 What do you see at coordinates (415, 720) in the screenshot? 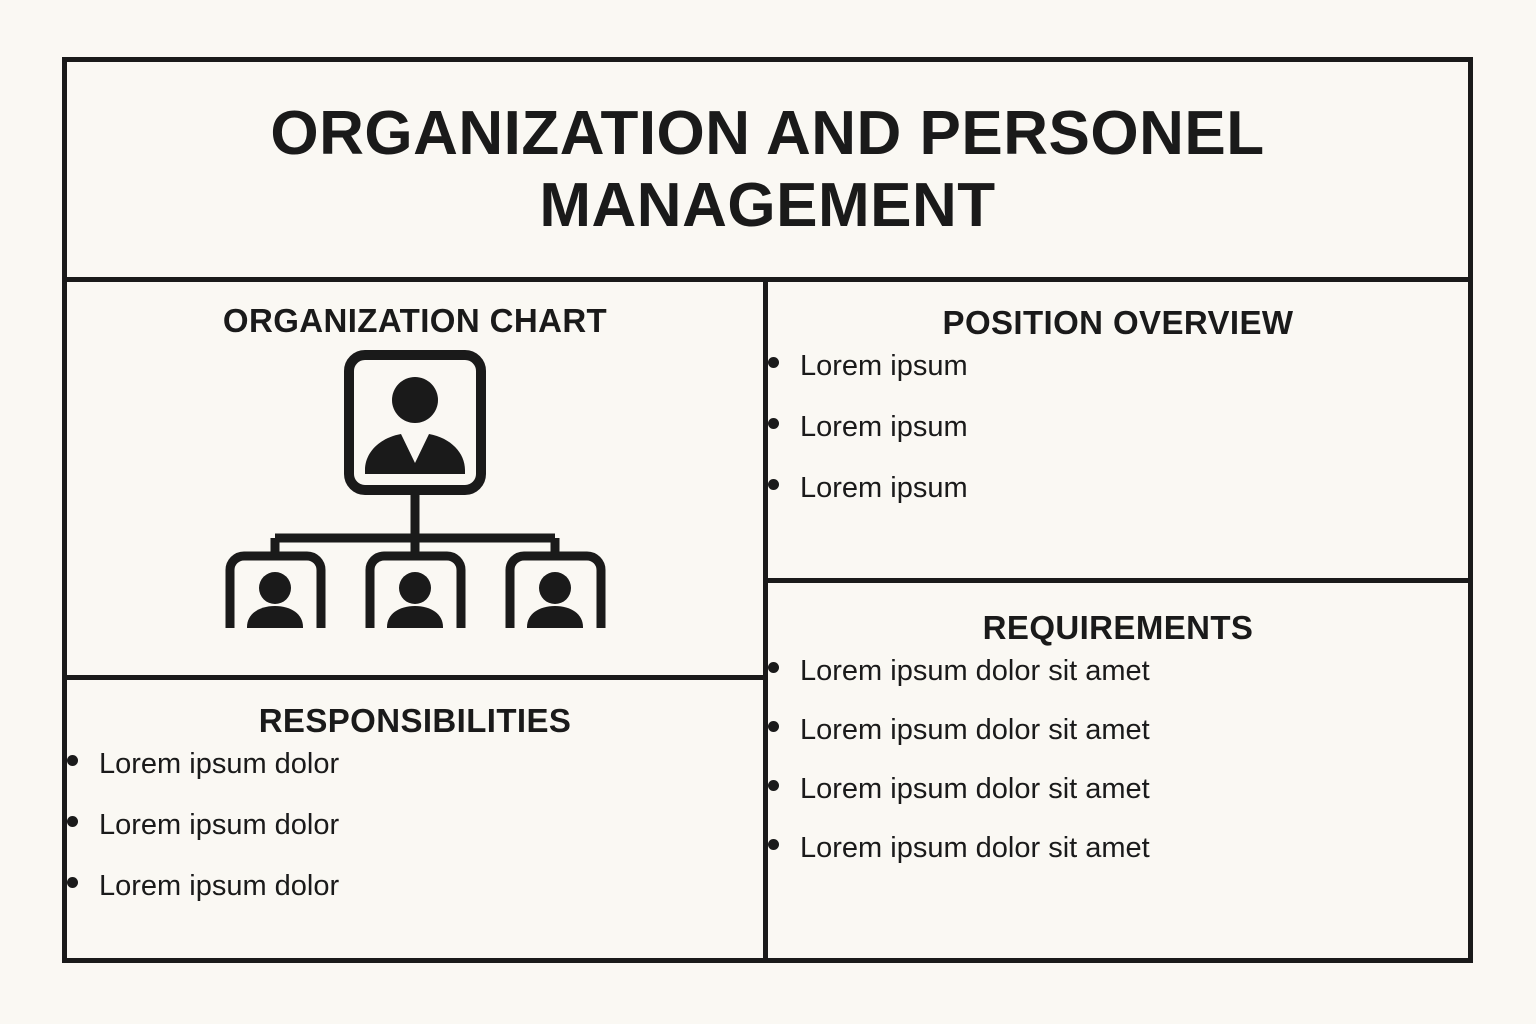
I see `panel-title-responsibilities: RESPONSIBILITIES` at bounding box center [415, 720].